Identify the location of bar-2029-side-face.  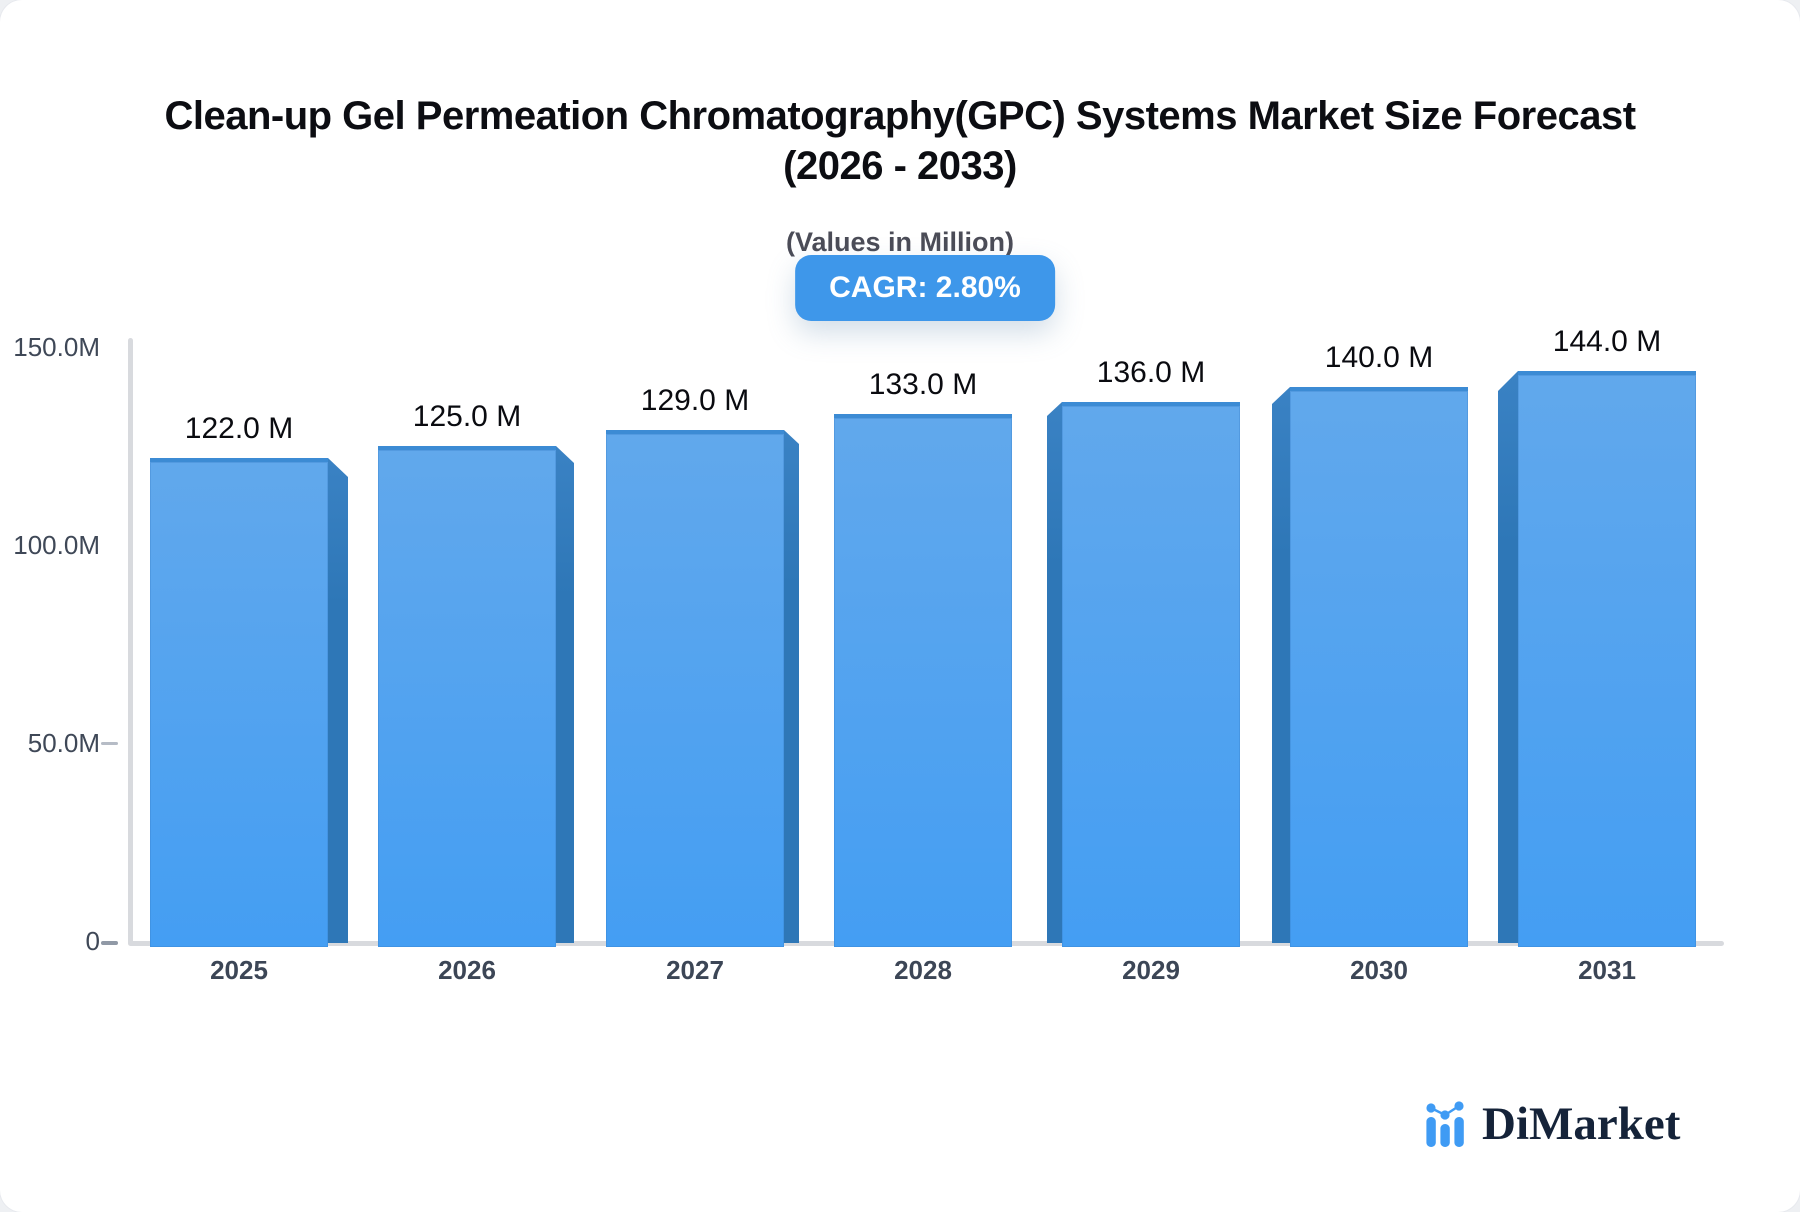
(1054, 672).